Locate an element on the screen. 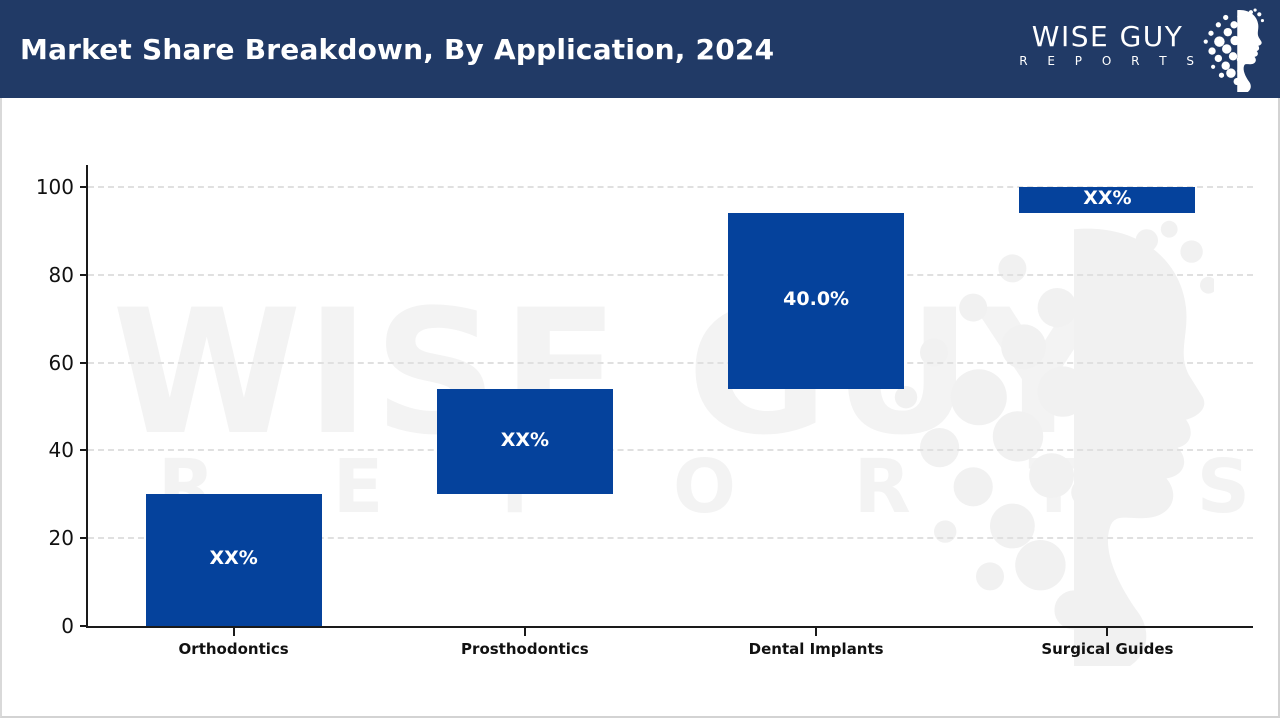  y-tick-label-40: 40 is located at coordinates (61, 450).